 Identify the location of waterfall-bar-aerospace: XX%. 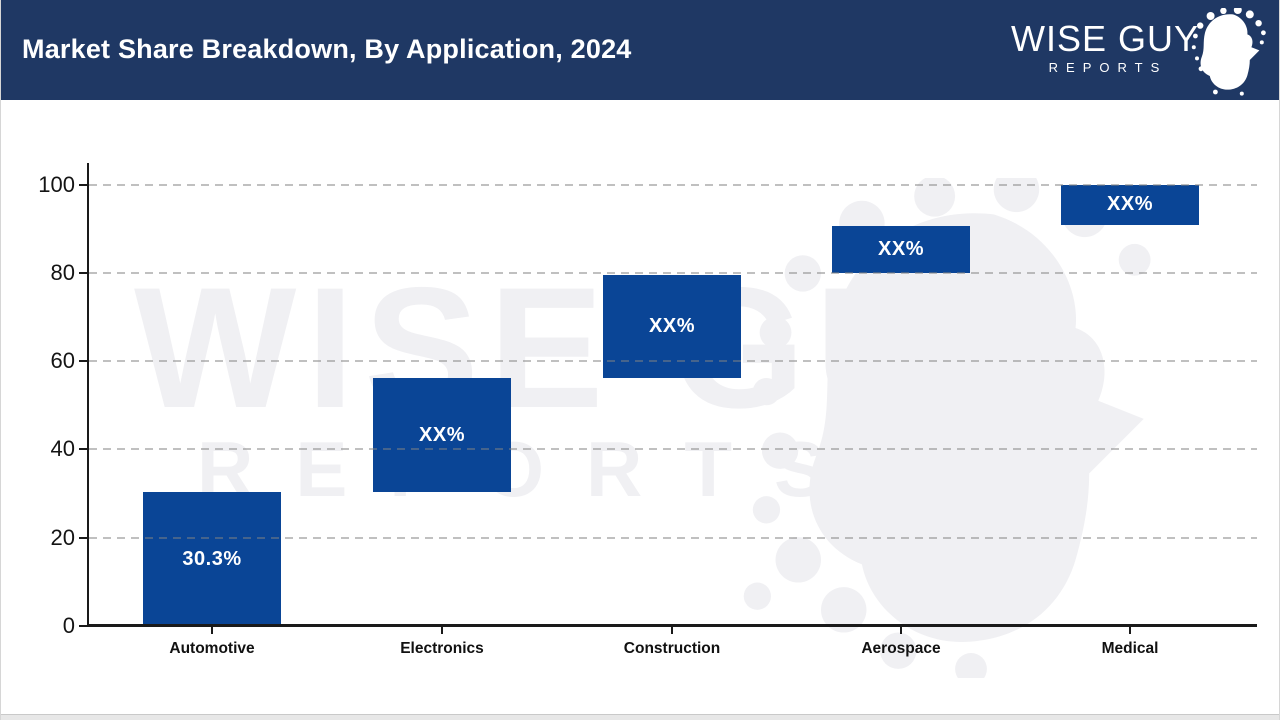
(901, 250).